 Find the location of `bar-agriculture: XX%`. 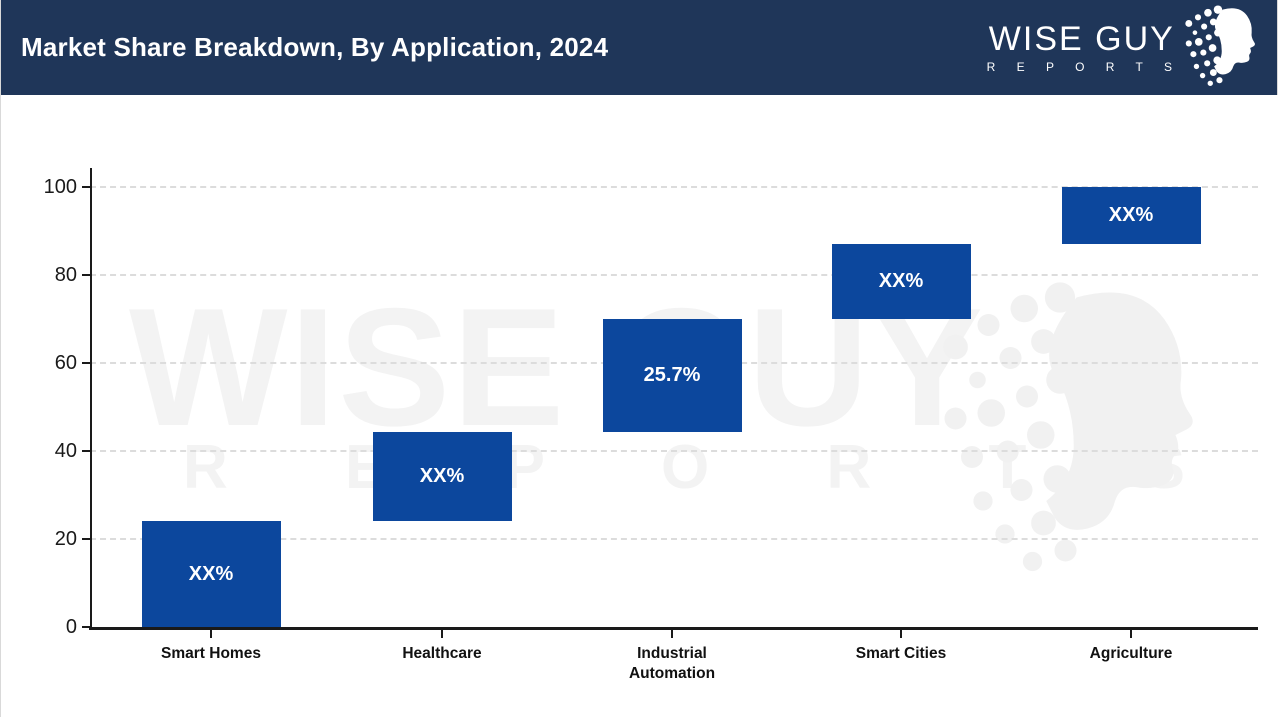

bar-agriculture: XX% is located at coordinates (1131, 216).